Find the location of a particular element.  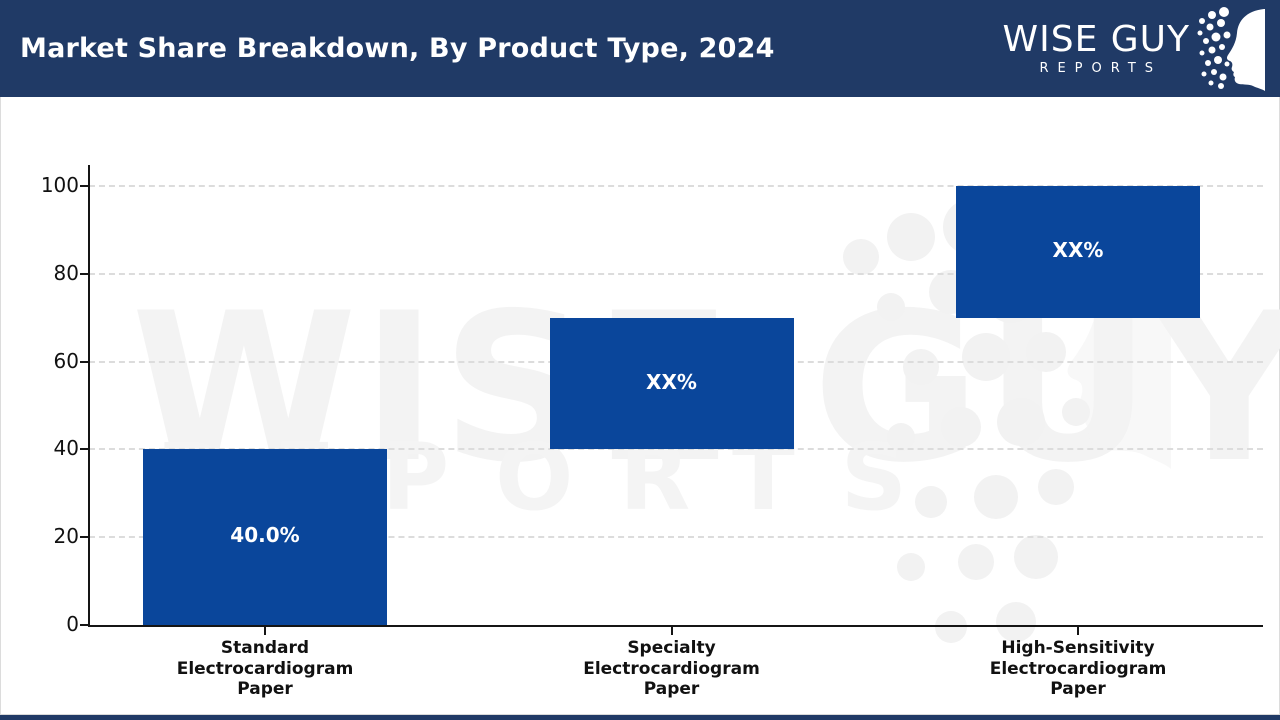

x-axis is located at coordinates (676, 626).